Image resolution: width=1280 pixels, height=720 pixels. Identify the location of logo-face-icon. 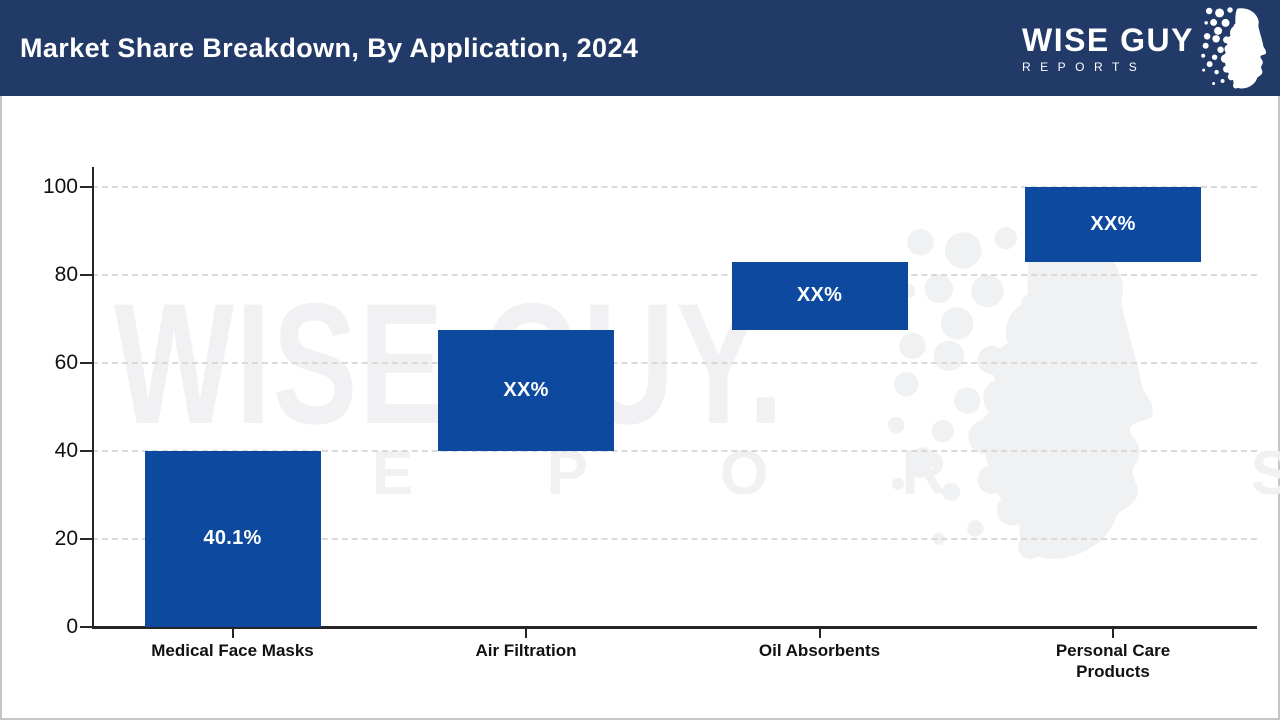
(1233, 48).